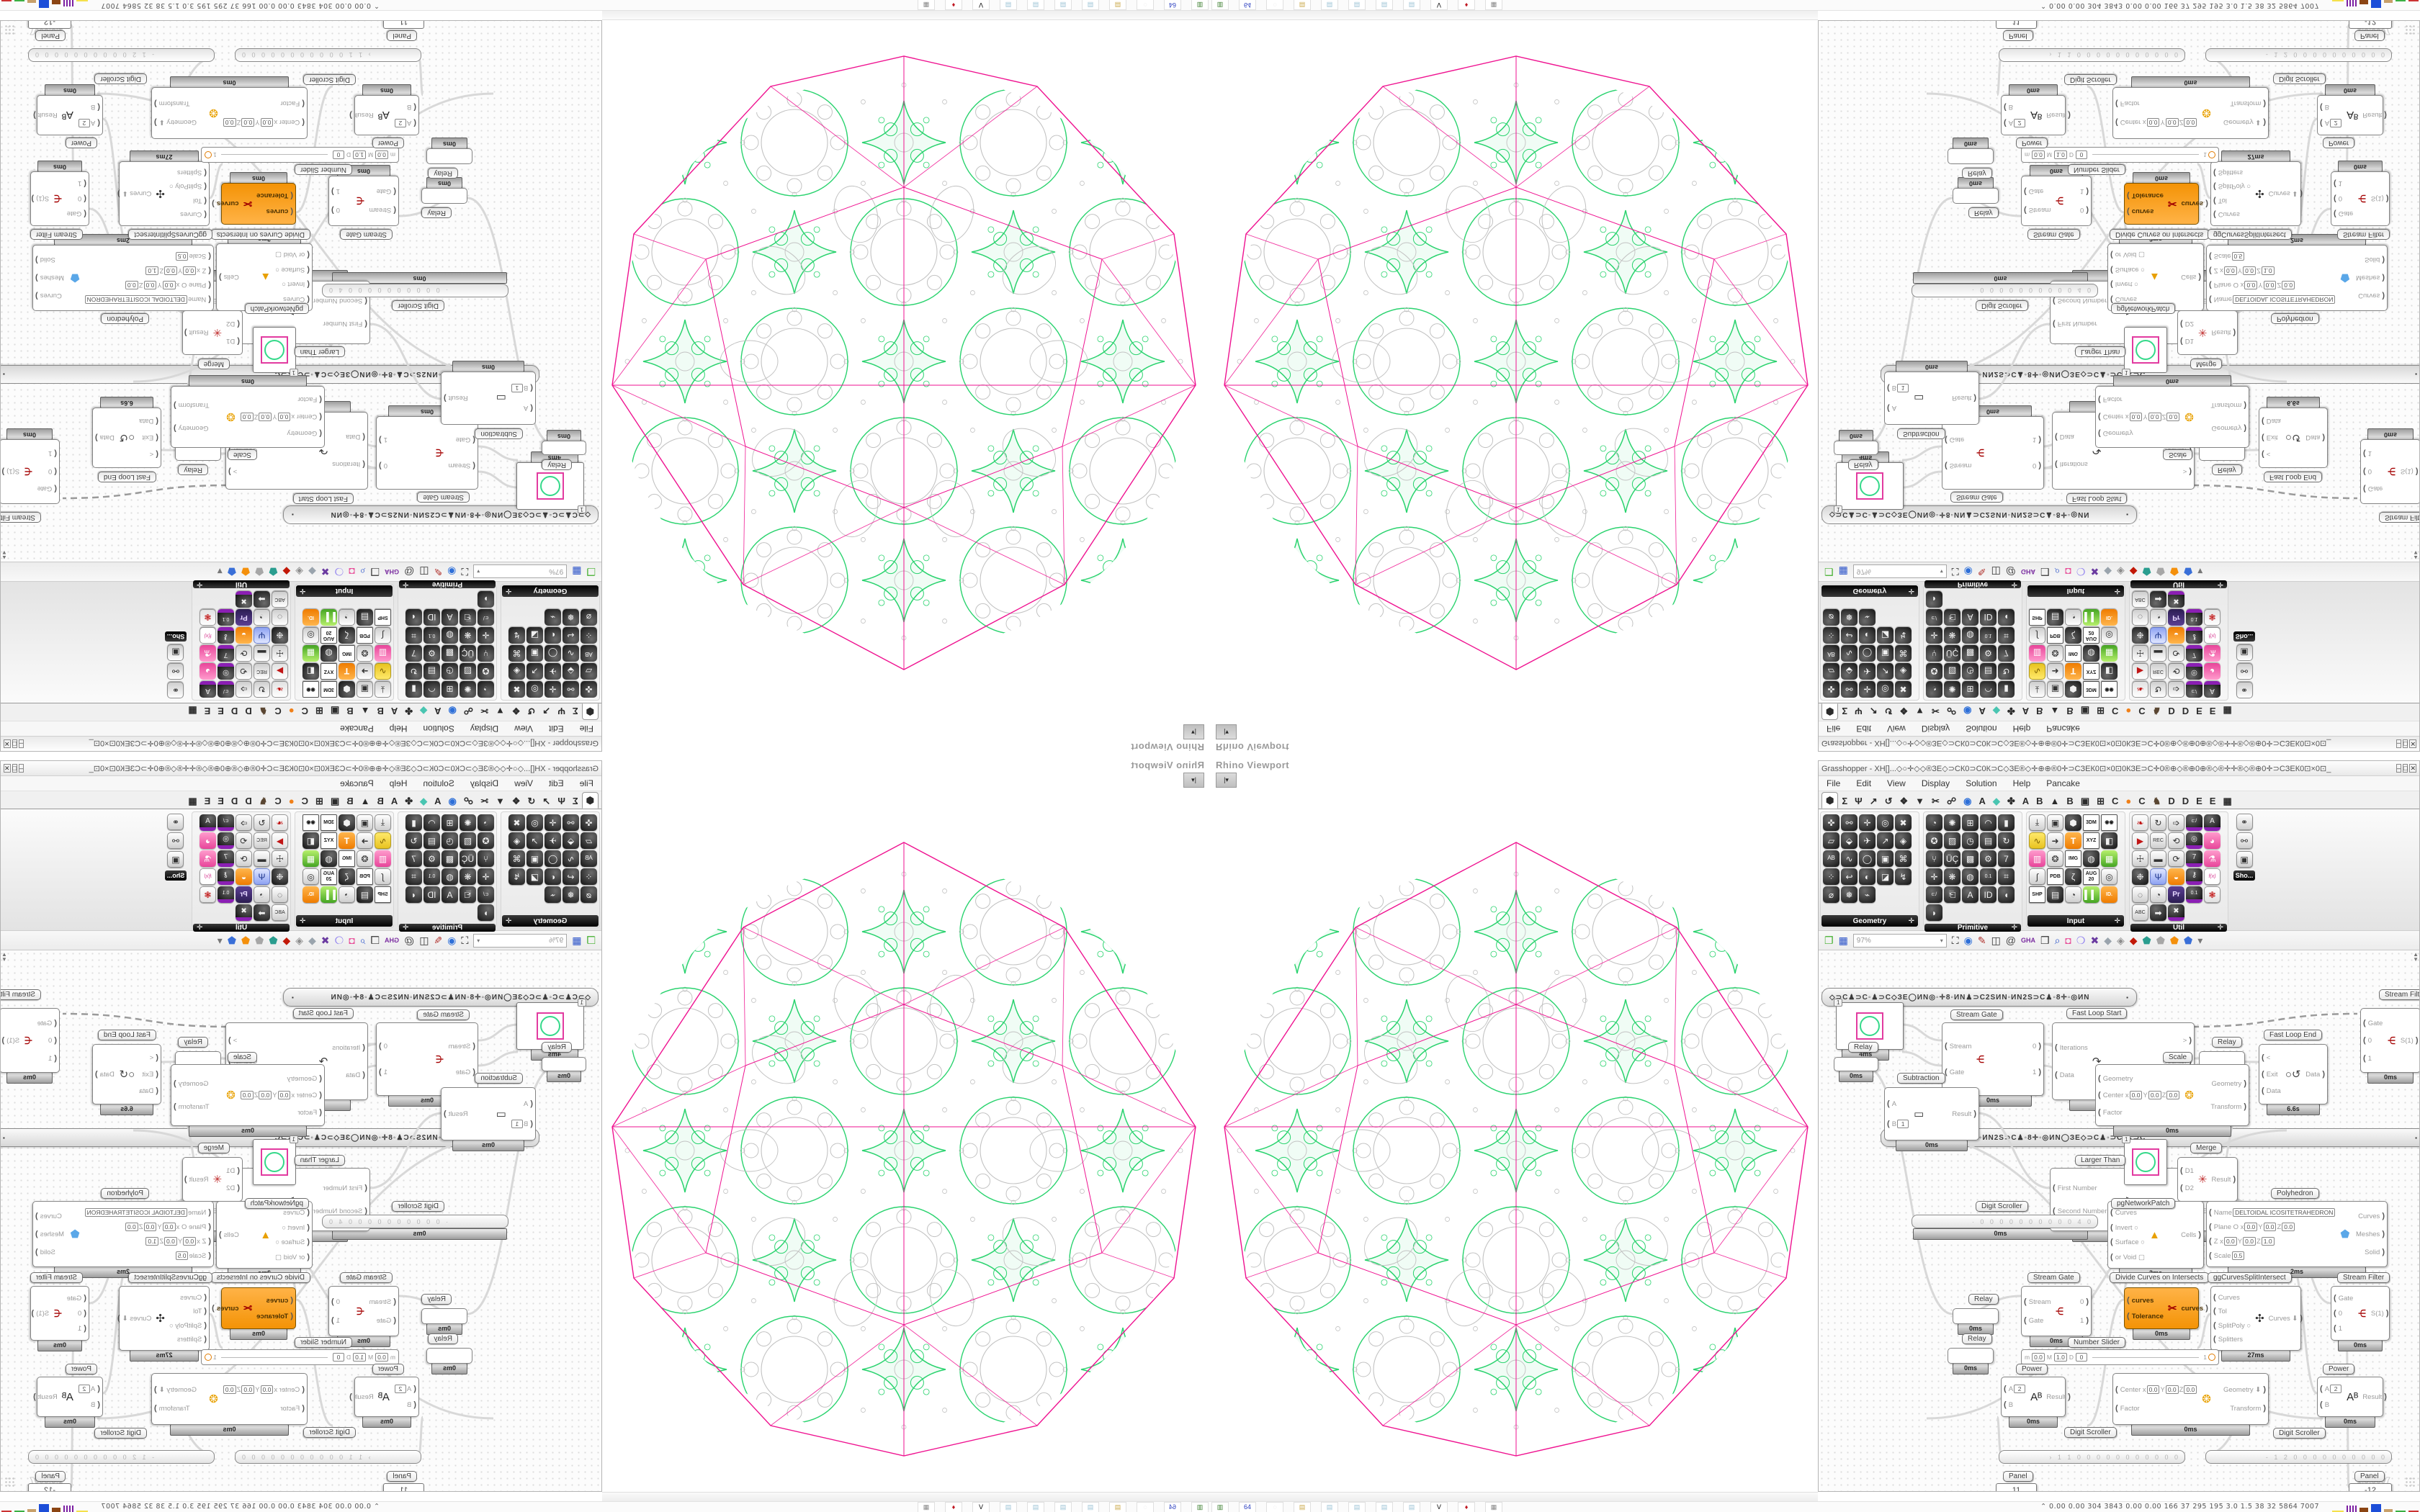 This screenshot has width=2420, height=1512. What do you see at coordinates (1968, 940) in the screenshot?
I see `preview-eye-button: ◉` at bounding box center [1968, 940].